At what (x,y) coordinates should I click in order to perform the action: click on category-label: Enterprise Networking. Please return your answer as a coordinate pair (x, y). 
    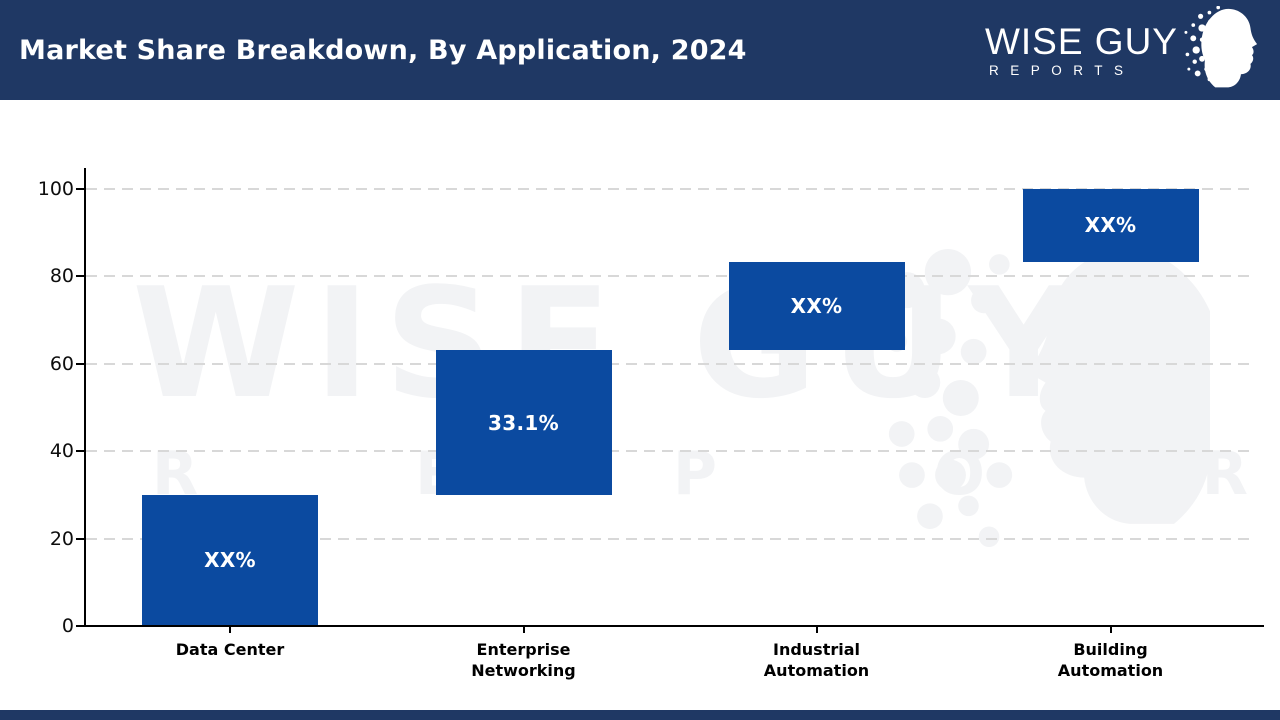
    Looking at the image, I should click on (523, 660).